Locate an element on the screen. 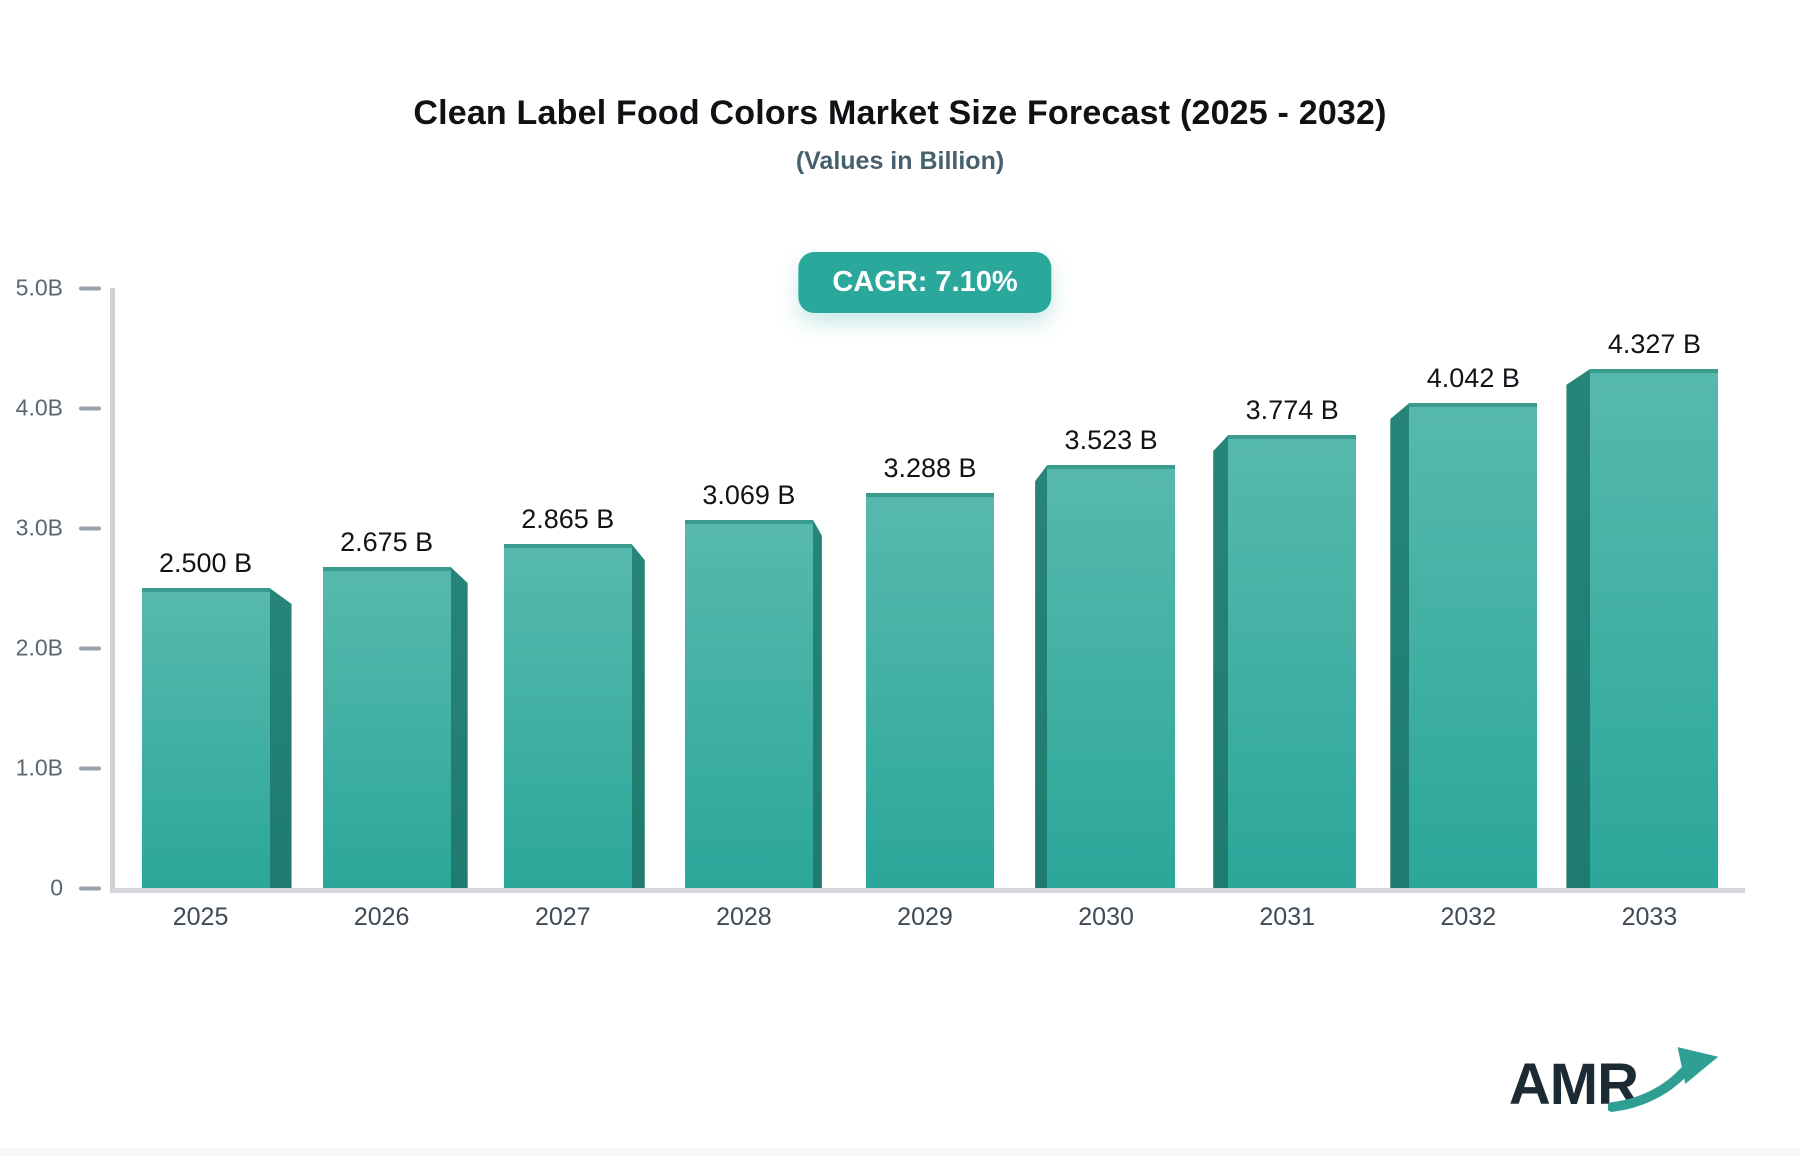 This screenshot has width=1800, height=1156. y-axis-tick: 2.0B is located at coordinates (58, 648).